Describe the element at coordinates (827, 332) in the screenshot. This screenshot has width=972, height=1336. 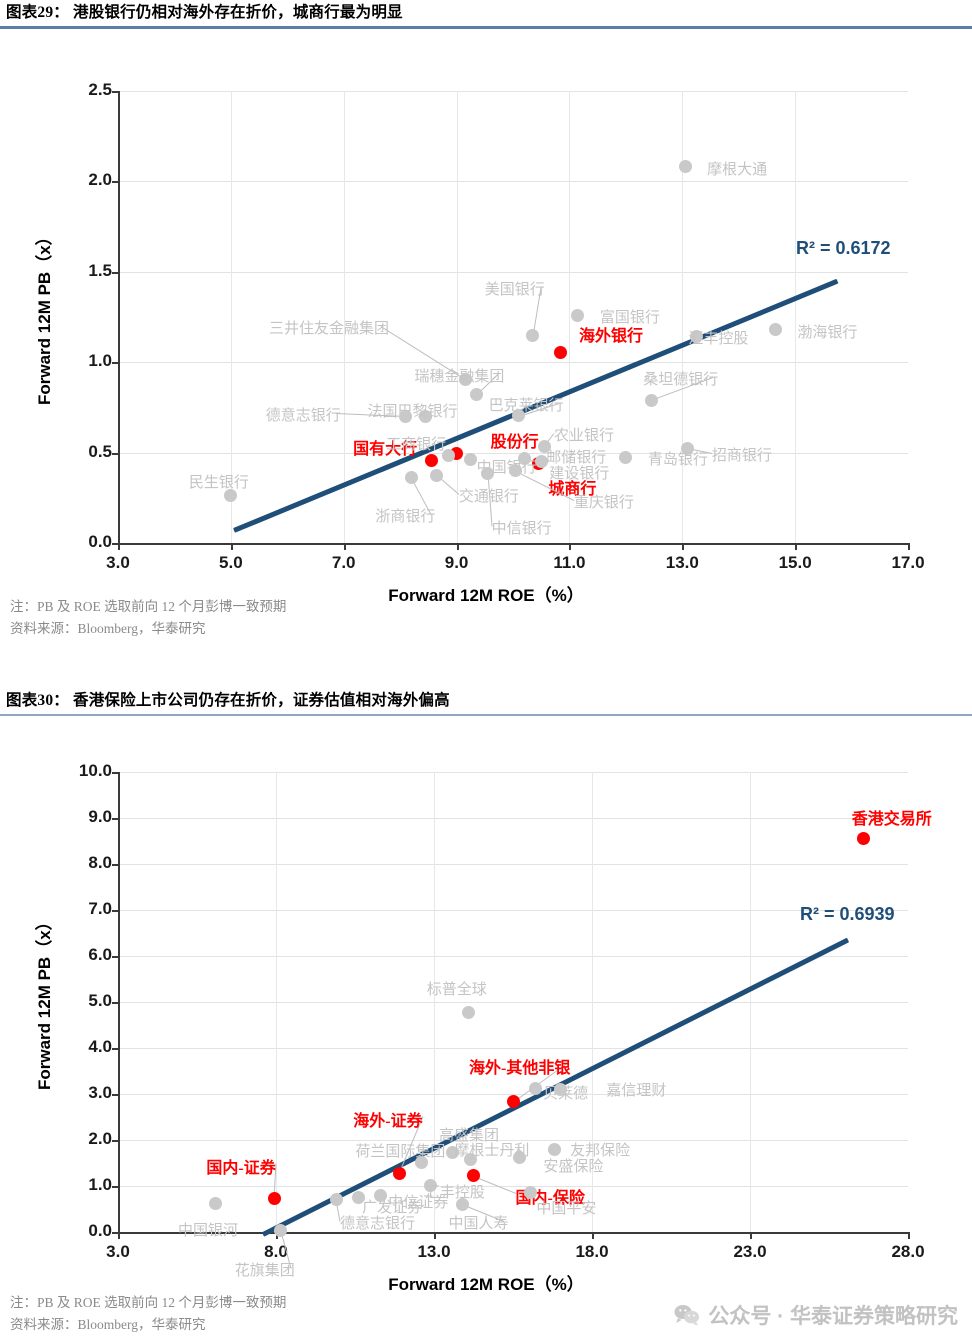
I see `data-point-label: 渤海银行` at that location.